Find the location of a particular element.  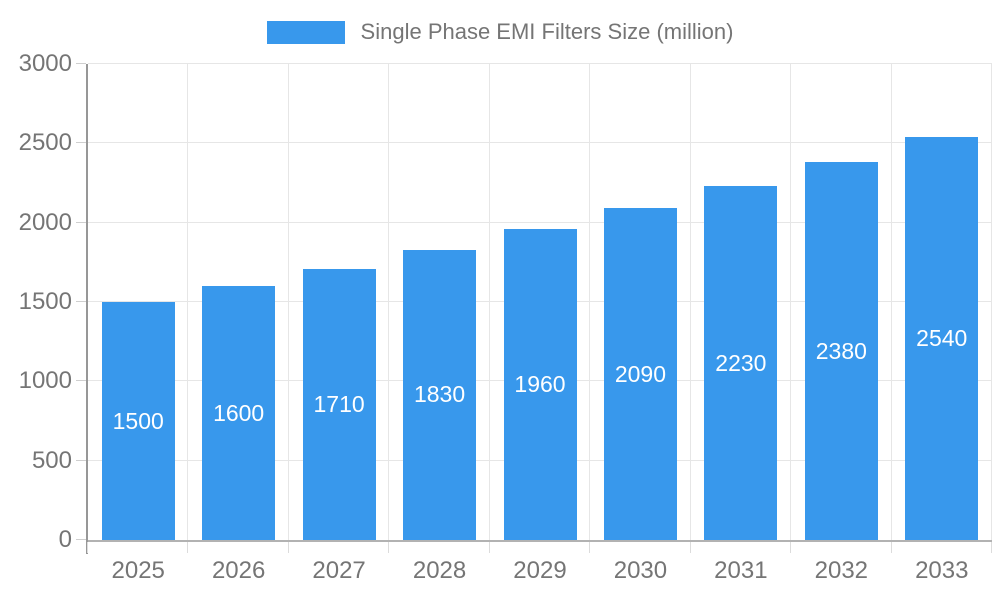

bar-value-label: 1710 is located at coordinates (339, 403).